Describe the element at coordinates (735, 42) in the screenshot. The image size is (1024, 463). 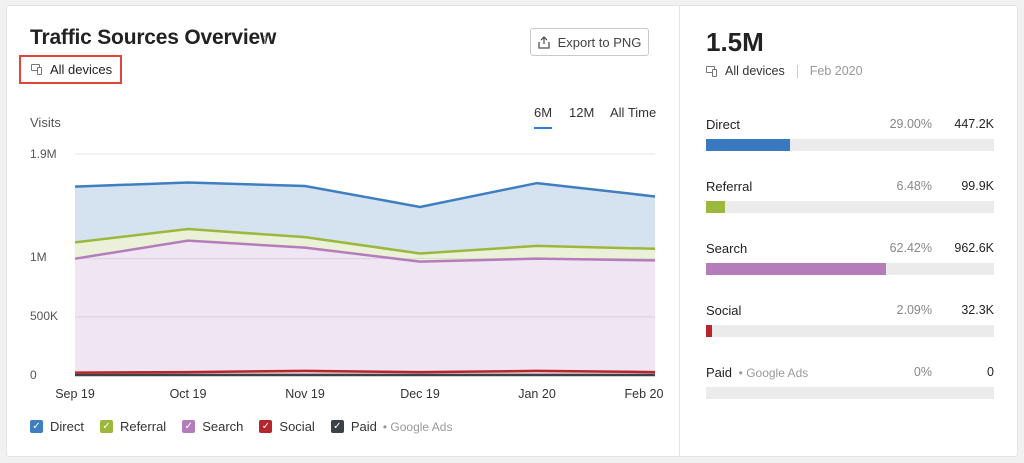
I see `total-visits: 1.5M` at that location.